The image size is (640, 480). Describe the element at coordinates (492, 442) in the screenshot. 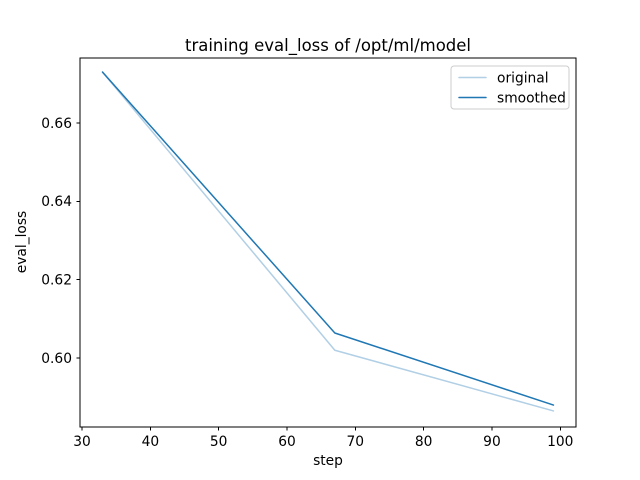

I see `x-tick-label: 90` at that location.